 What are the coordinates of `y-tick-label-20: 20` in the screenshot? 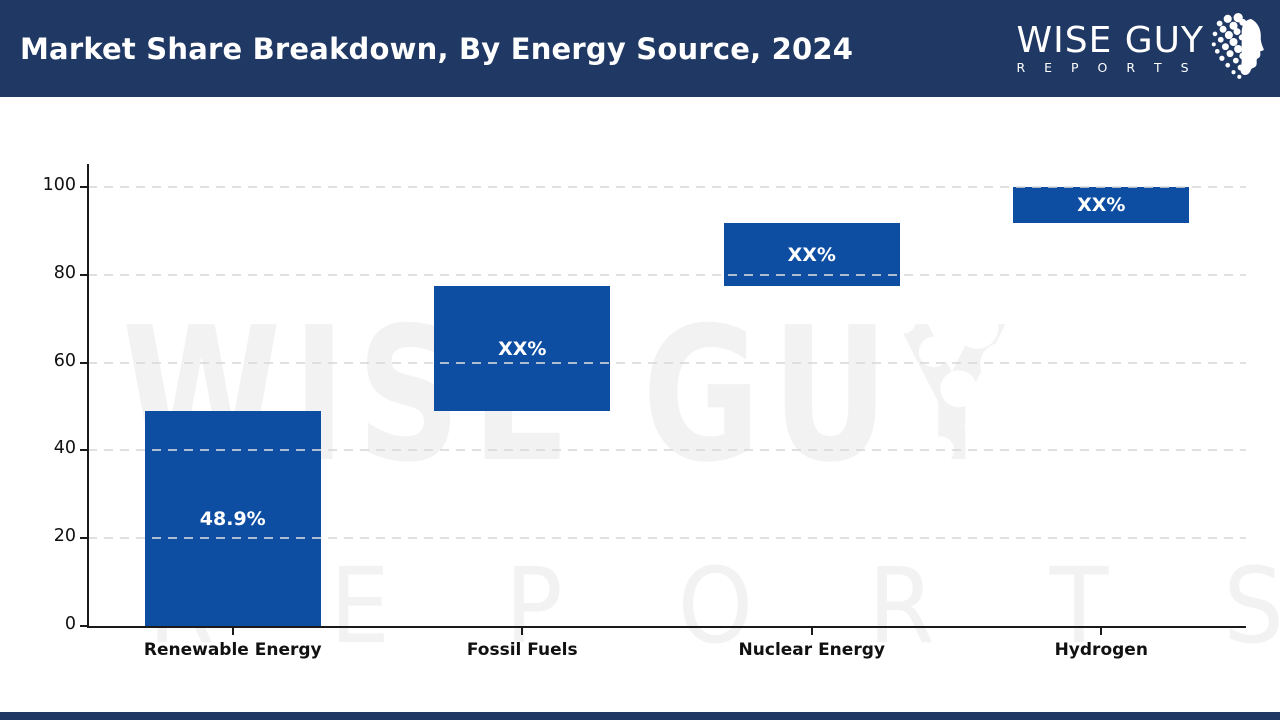 It's located at (64, 536).